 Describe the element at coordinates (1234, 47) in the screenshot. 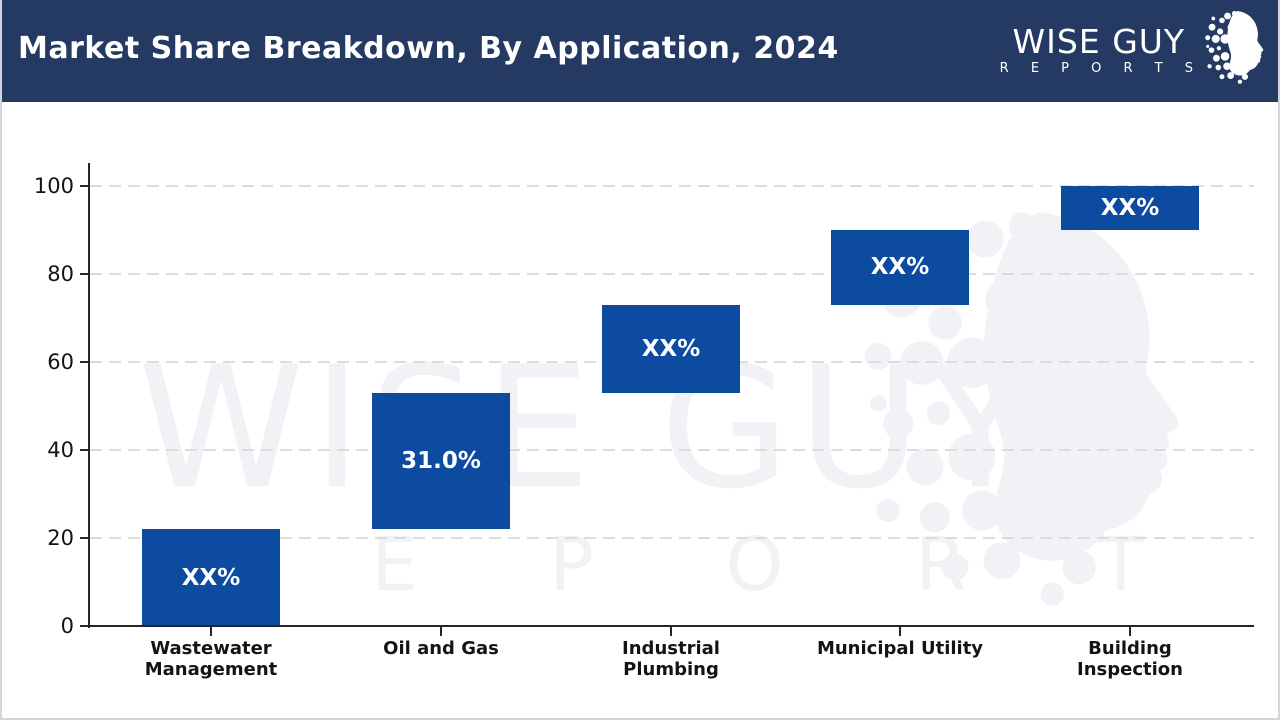

I see `logo-head-icon` at that location.